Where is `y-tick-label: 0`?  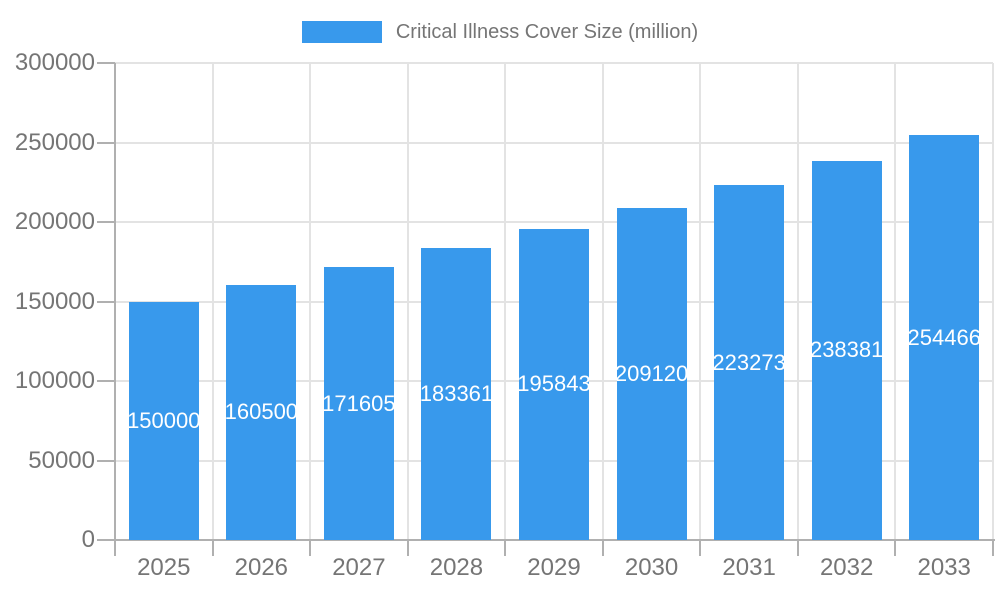 y-tick-label: 0 is located at coordinates (88, 539).